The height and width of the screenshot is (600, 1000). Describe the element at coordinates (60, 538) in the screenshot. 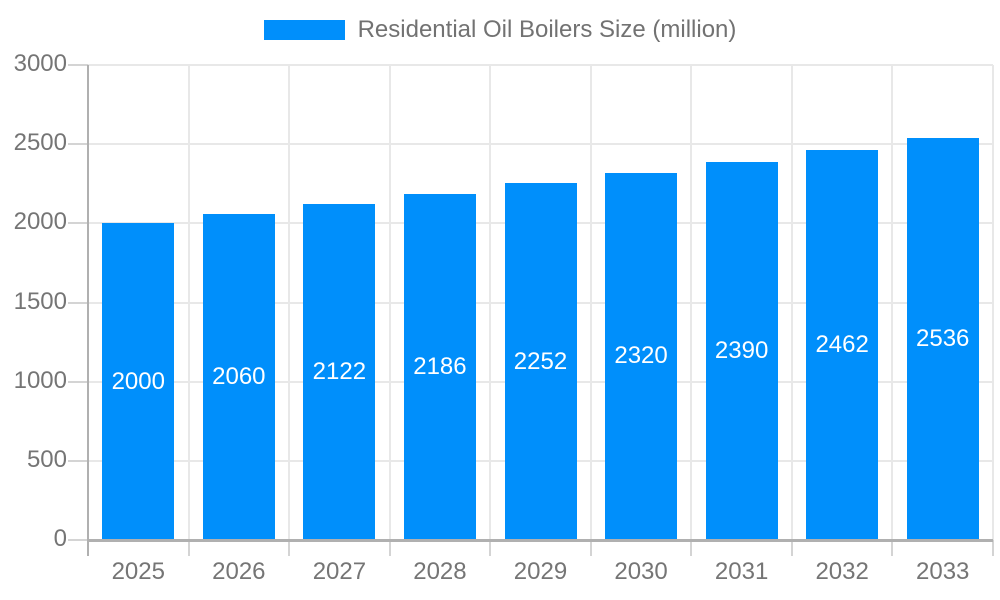

I see `y-axis-tick-label: 0` at that location.